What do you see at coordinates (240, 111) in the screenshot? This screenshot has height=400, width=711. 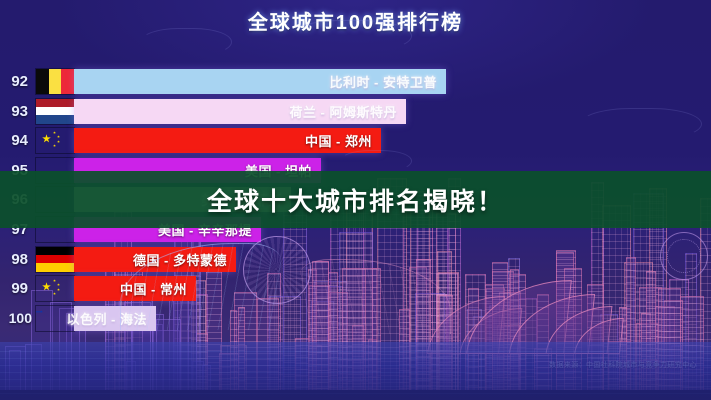 I see `ranking-bar: 荷兰 - 阿姆斯特丹` at bounding box center [240, 111].